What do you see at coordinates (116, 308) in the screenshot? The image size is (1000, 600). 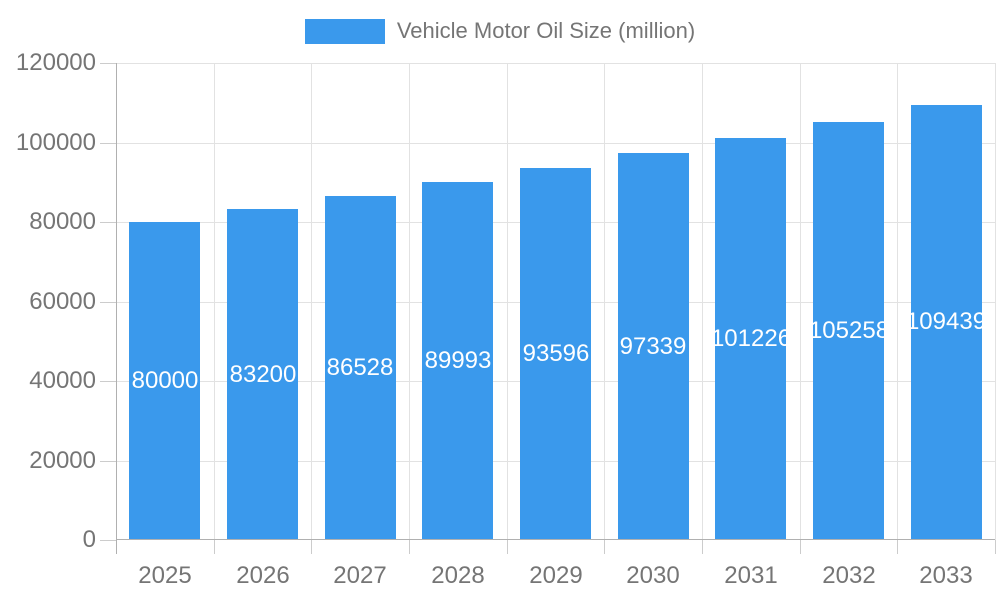 I see `y-axis` at bounding box center [116, 308].